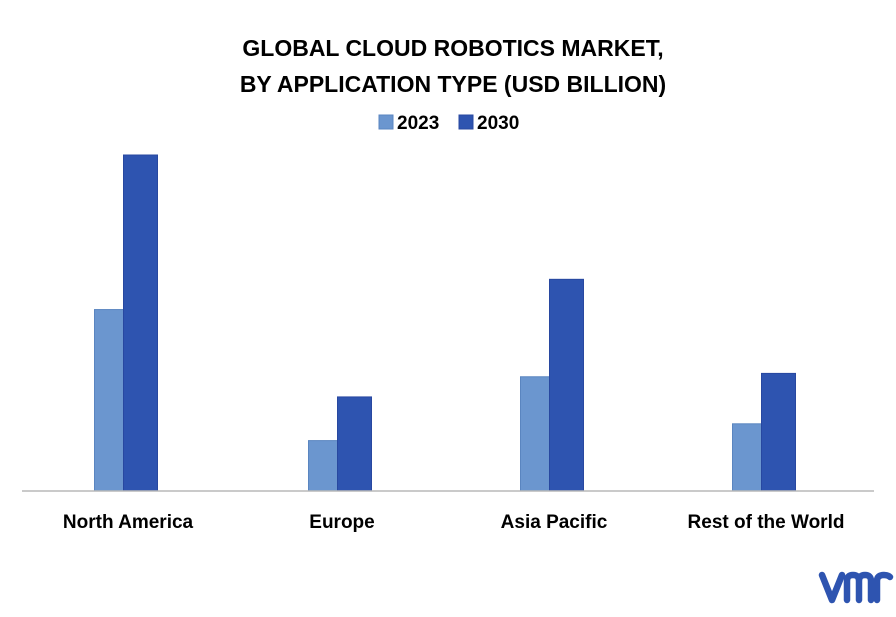  What do you see at coordinates (566, 385) in the screenshot?
I see `bar-asia-pacific-2030` at bounding box center [566, 385].